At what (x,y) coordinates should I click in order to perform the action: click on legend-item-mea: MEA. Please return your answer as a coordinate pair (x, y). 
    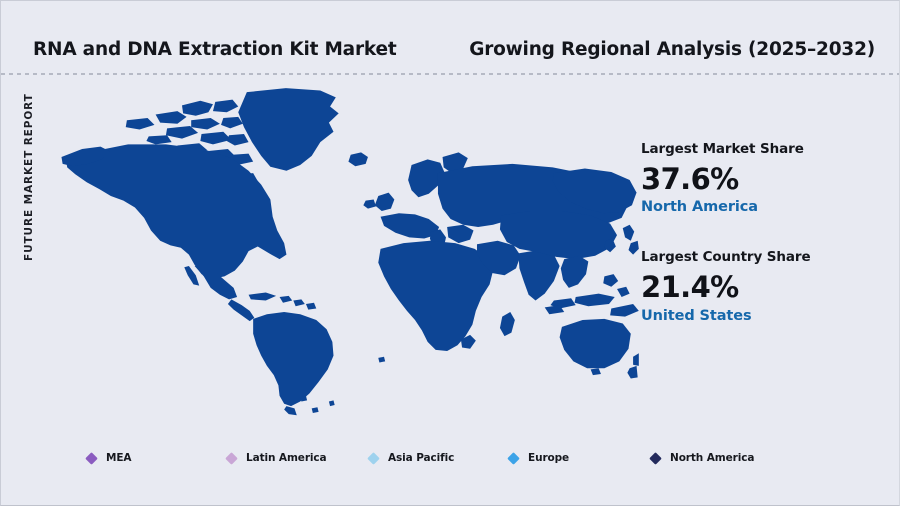
    Looking at the image, I should click on (108, 458).